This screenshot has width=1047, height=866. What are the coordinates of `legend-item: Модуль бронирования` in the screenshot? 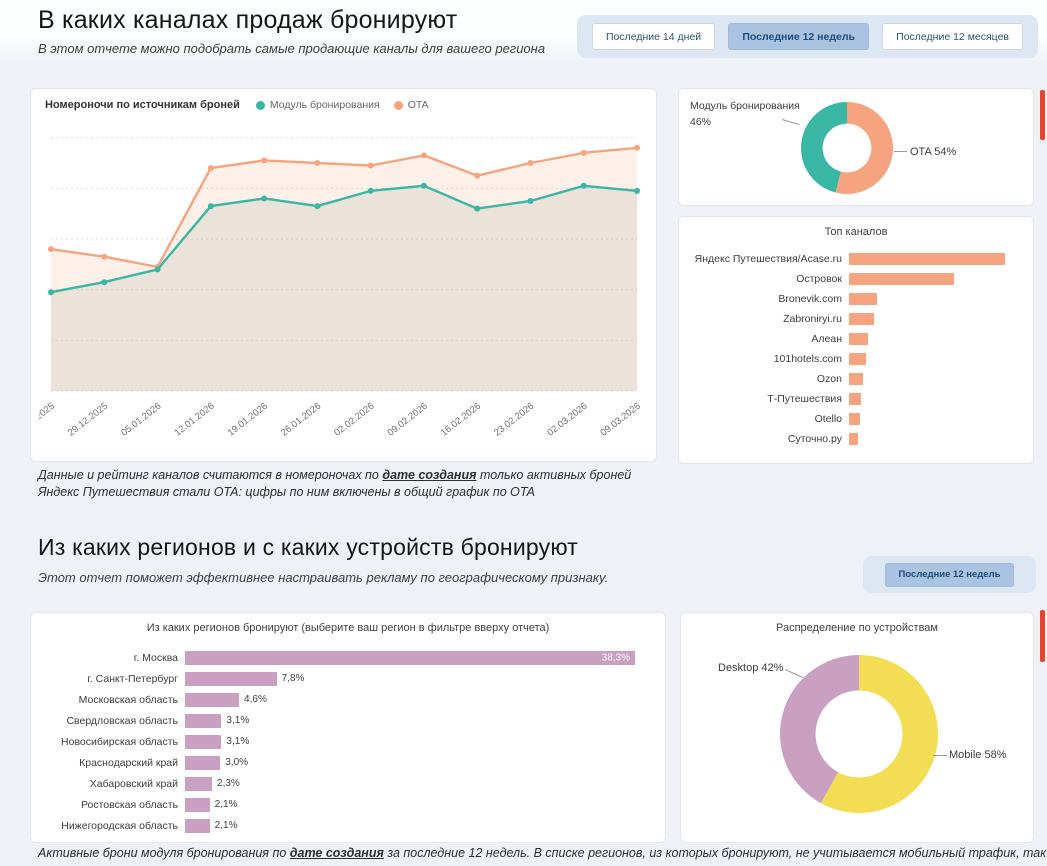 It's located at (317, 105).